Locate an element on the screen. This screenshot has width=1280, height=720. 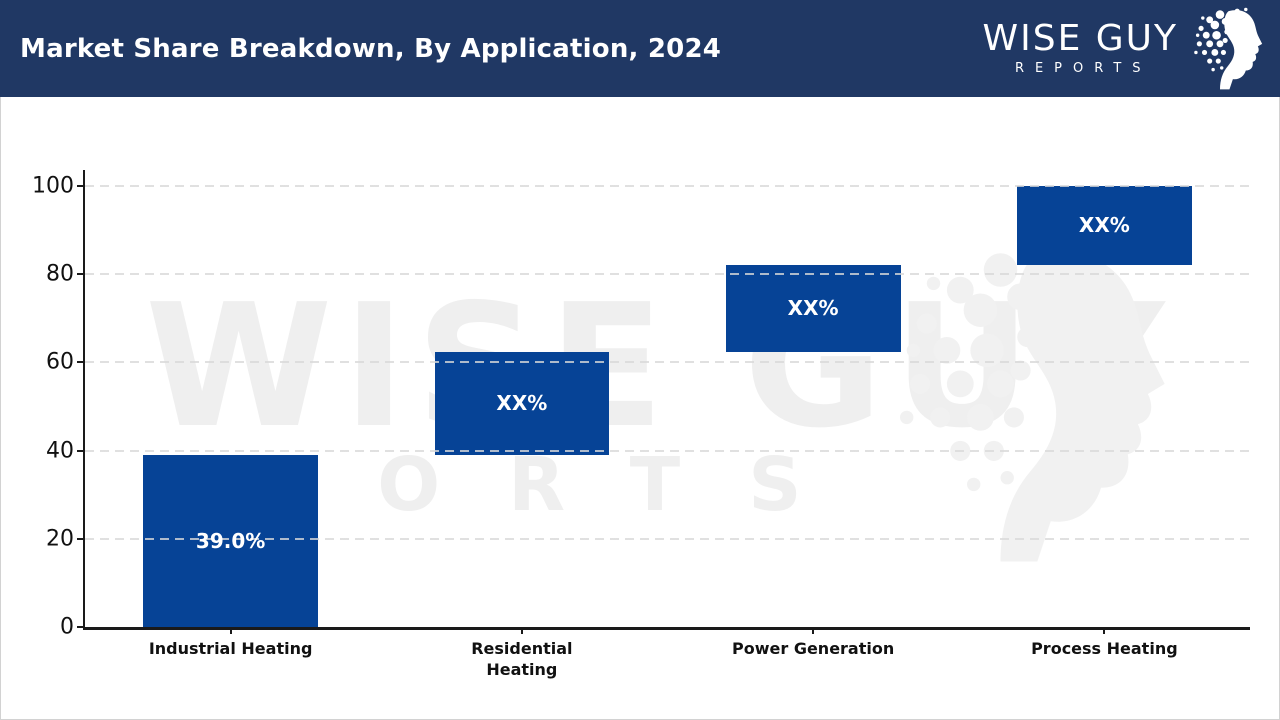
y-tick-label: 100 is located at coordinates (53, 186).